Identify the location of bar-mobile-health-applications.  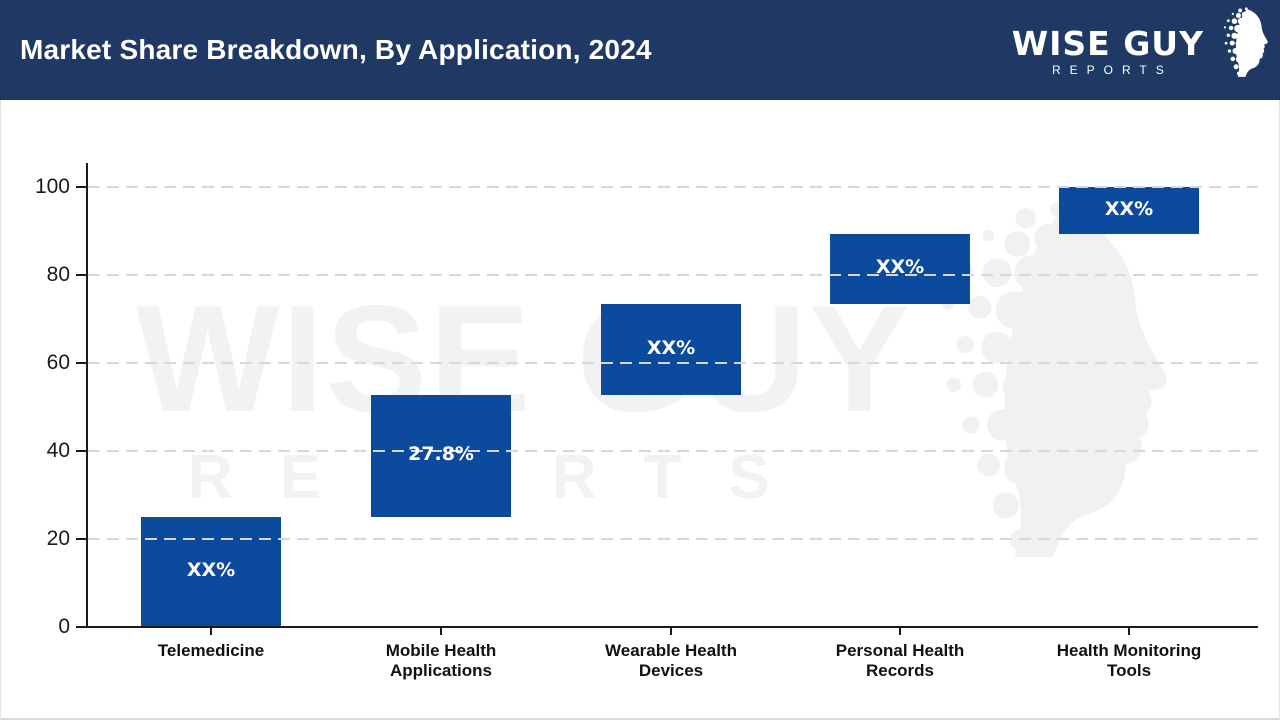
(441, 455).